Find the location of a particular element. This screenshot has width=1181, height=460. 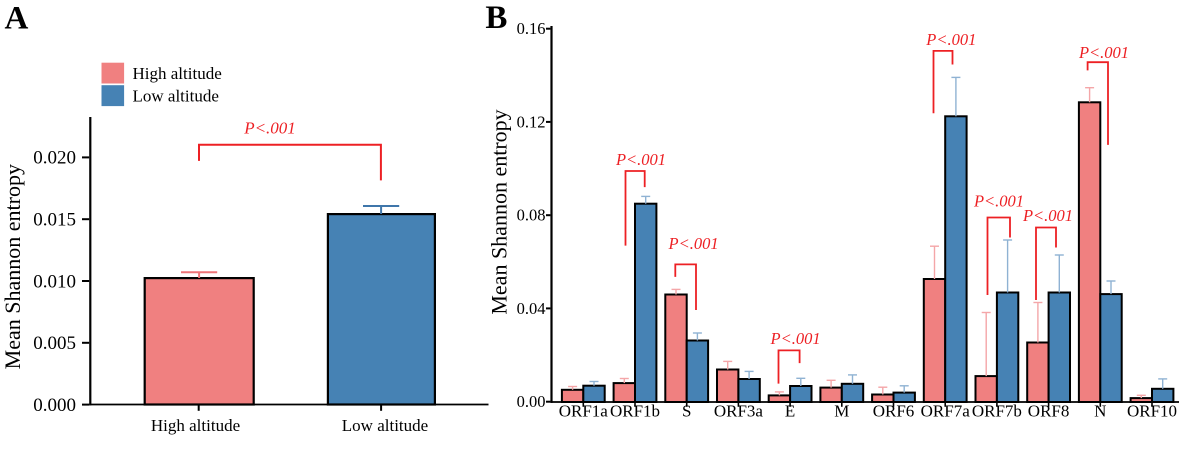

svg-text: 0.015 is located at coordinates (54, 220).